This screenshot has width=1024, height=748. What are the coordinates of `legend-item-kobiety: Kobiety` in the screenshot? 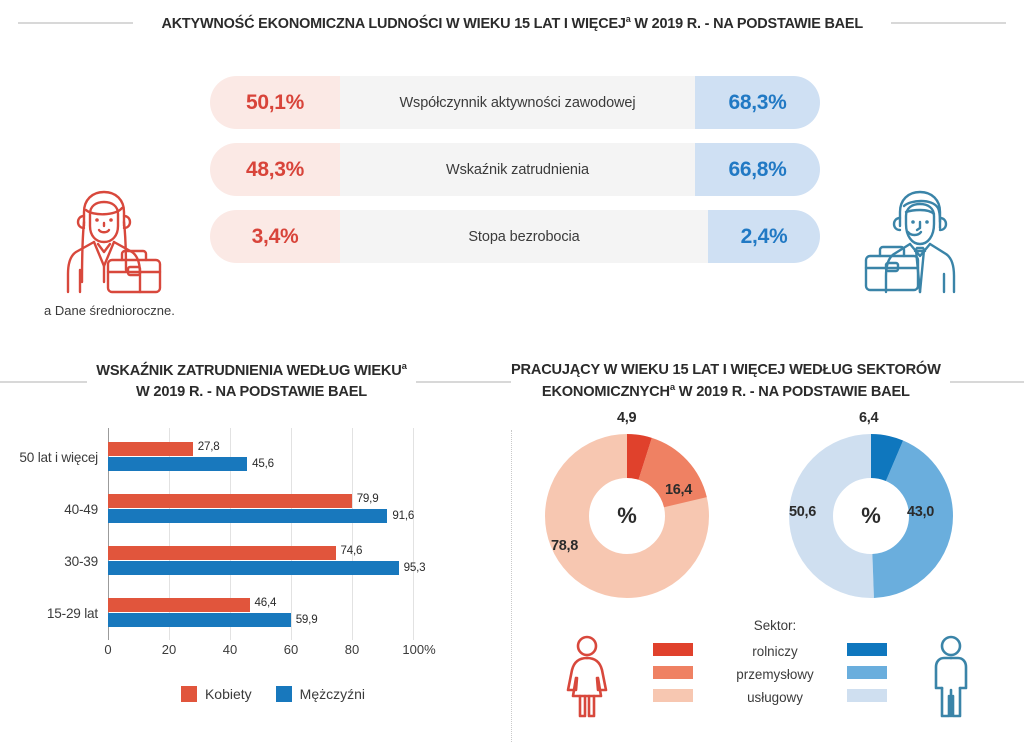 It's located at (216, 694).